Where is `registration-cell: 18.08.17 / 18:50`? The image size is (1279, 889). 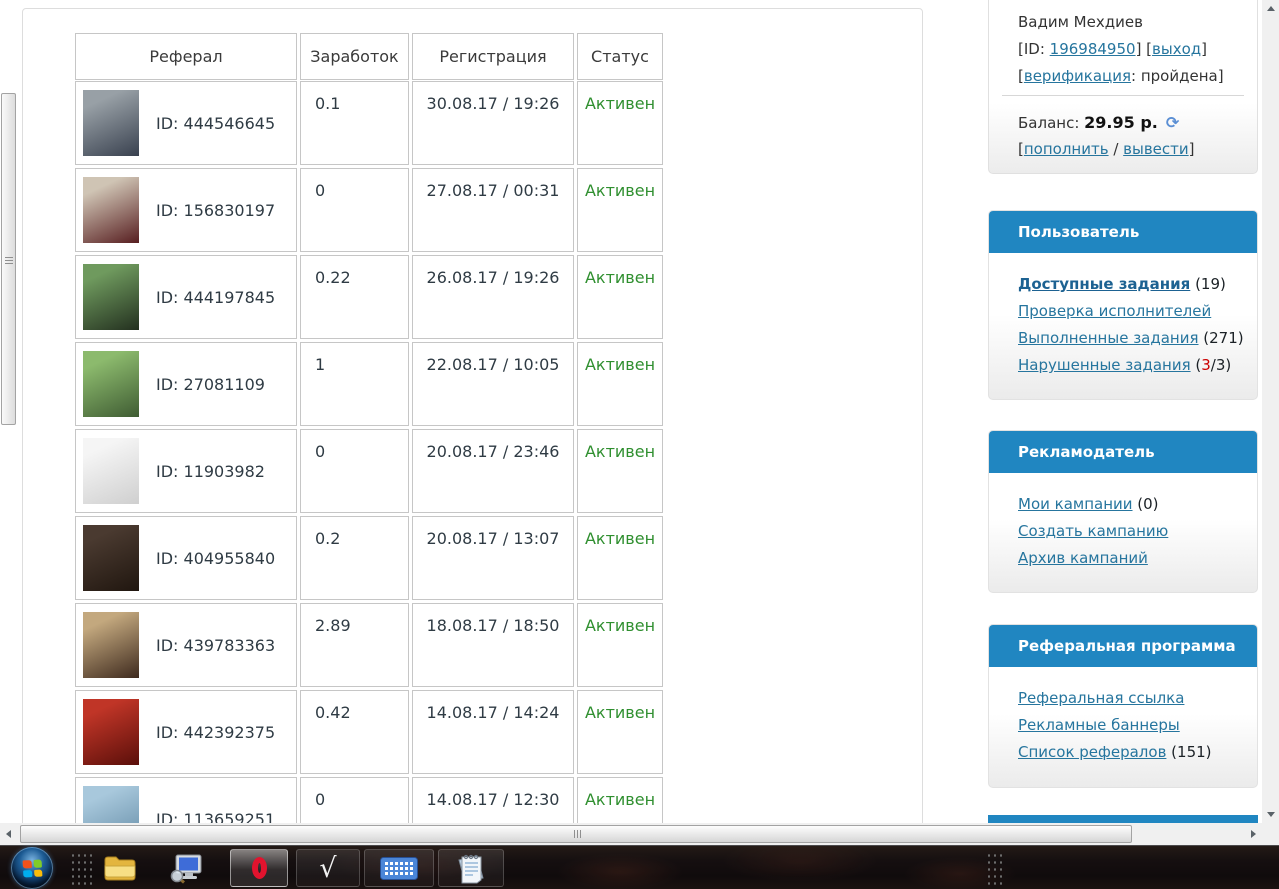 registration-cell: 18.08.17 / 18:50 is located at coordinates (493, 645).